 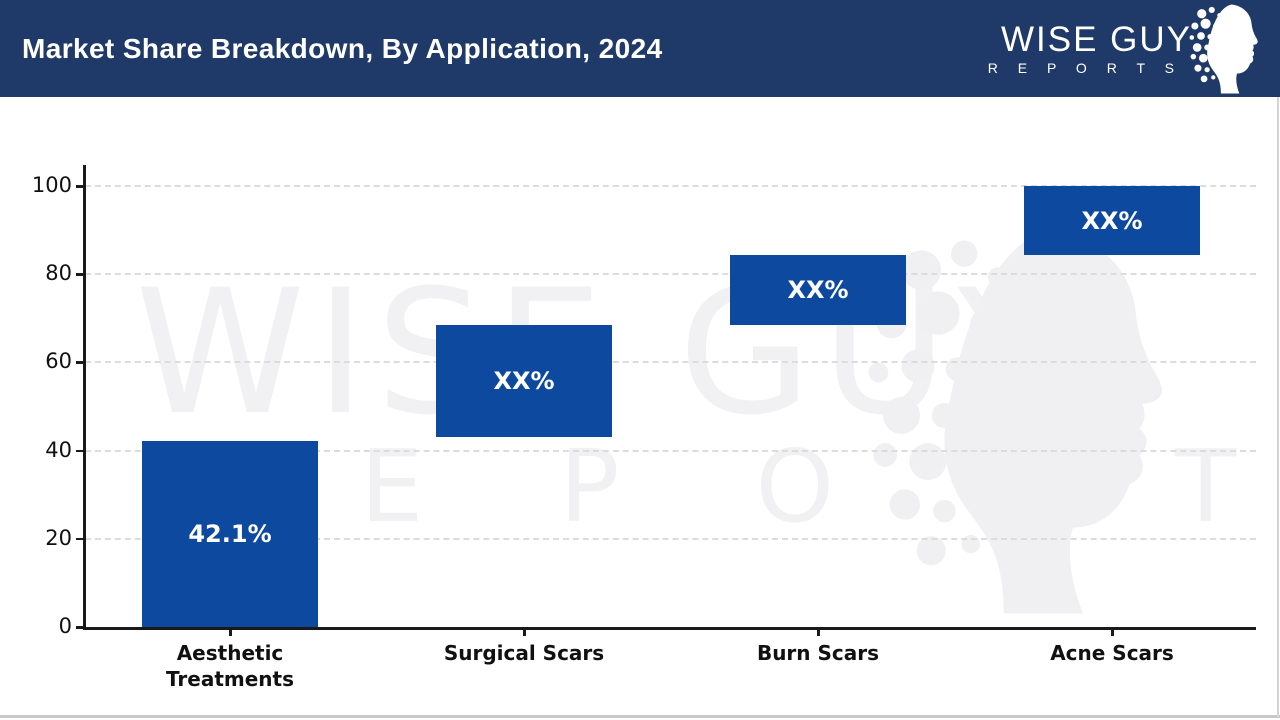 I want to click on bar-value-label: 42.1%, so click(x=230, y=534).